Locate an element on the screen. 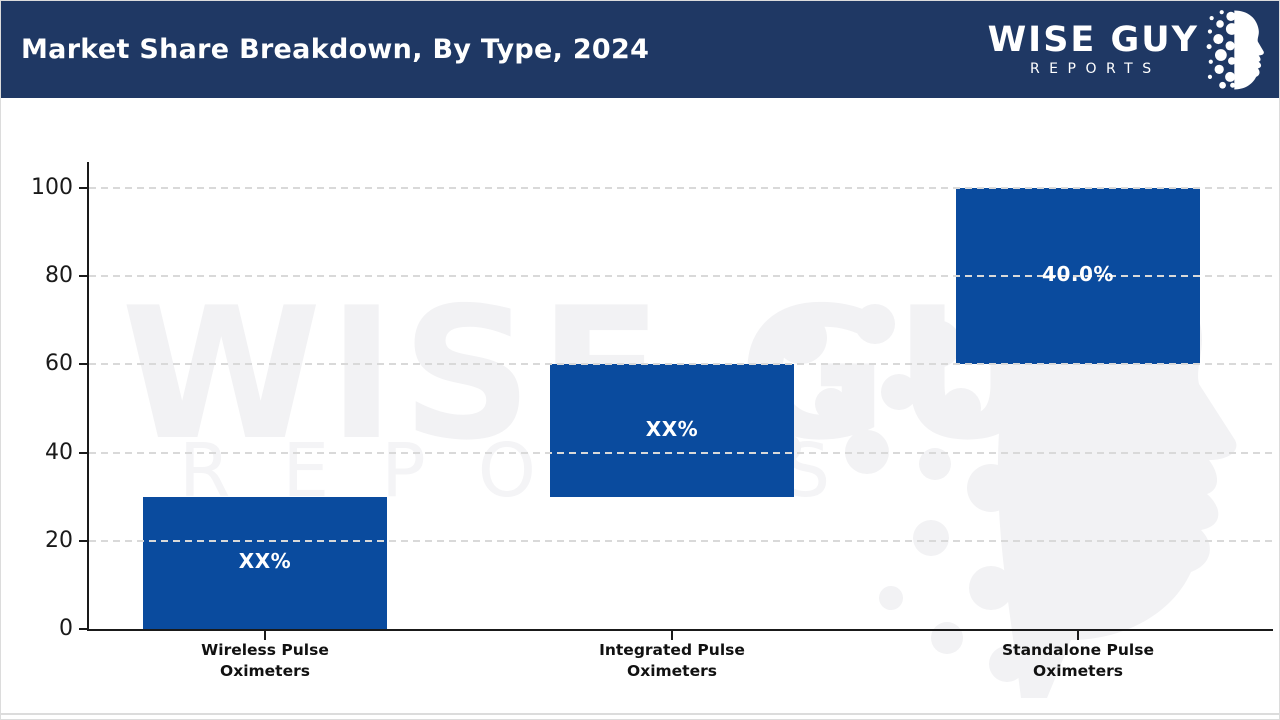  x-category-label-standalone-pulse-oximeters: Standalone Pulse Oximeters is located at coordinates (1078, 660).